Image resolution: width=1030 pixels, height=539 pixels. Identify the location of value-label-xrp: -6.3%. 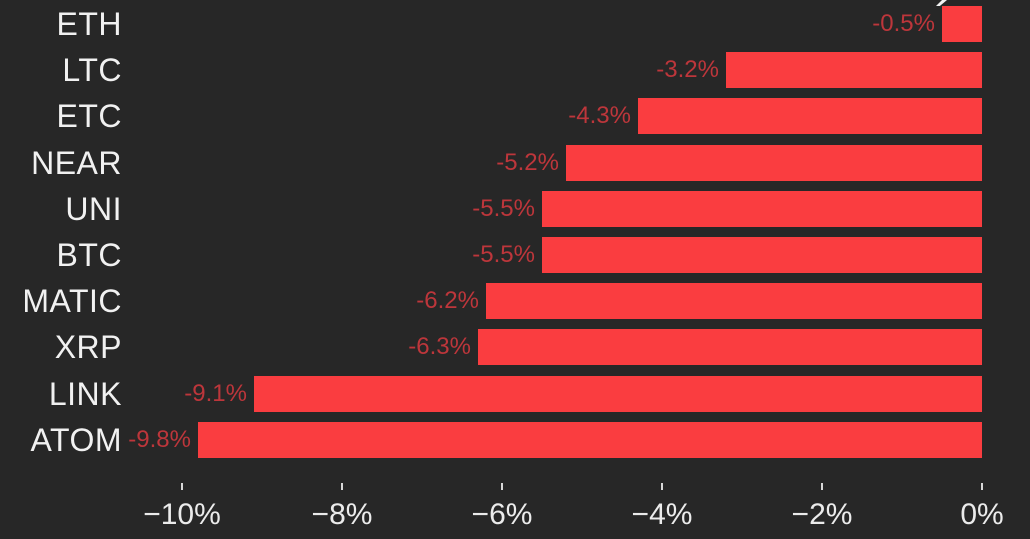
(439, 346).